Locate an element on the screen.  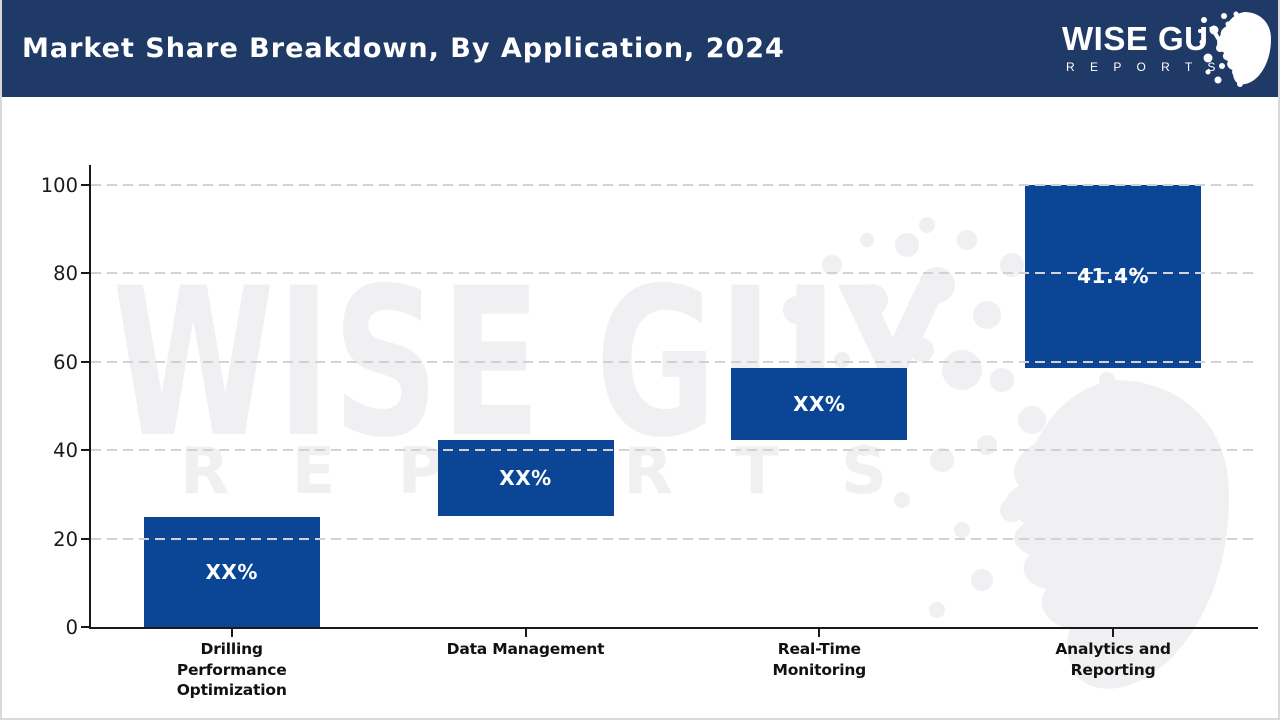
y-tick-label: 80 is located at coordinates (65, 274).